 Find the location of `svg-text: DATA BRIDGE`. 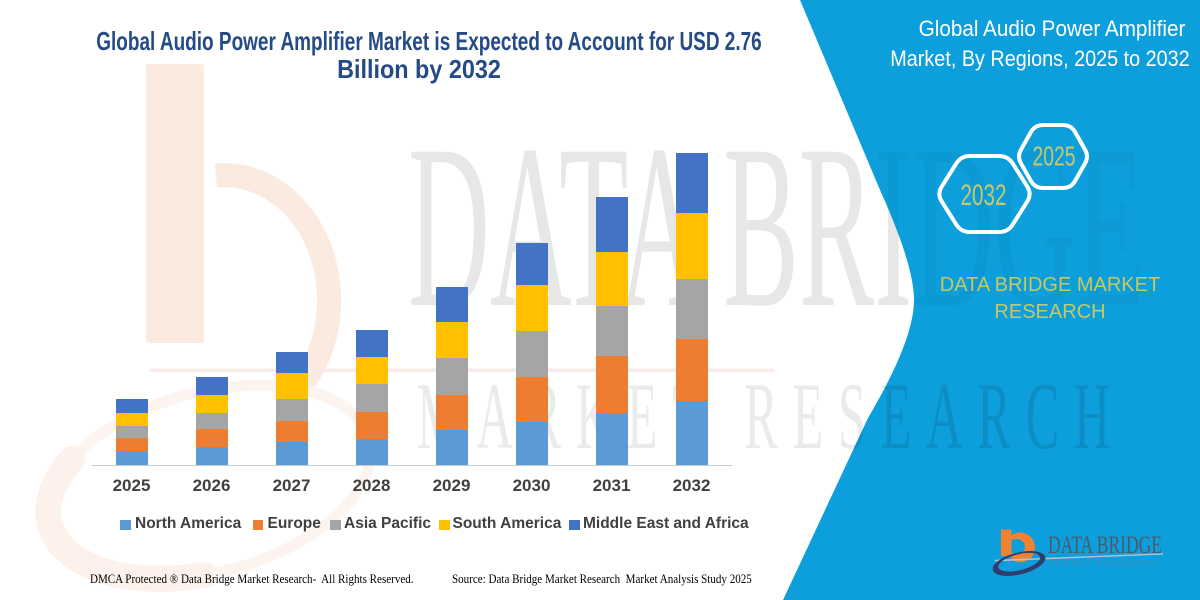

svg-text: DATA BRIDGE is located at coordinates (1105, 545).